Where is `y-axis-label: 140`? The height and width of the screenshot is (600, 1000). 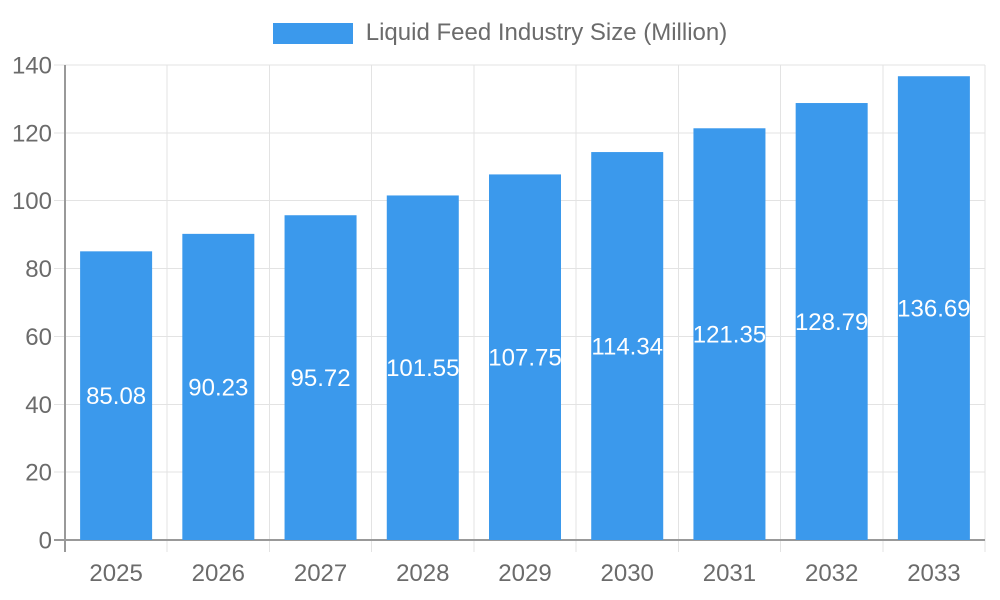 y-axis-label: 140 is located at coordinates (32, 66).